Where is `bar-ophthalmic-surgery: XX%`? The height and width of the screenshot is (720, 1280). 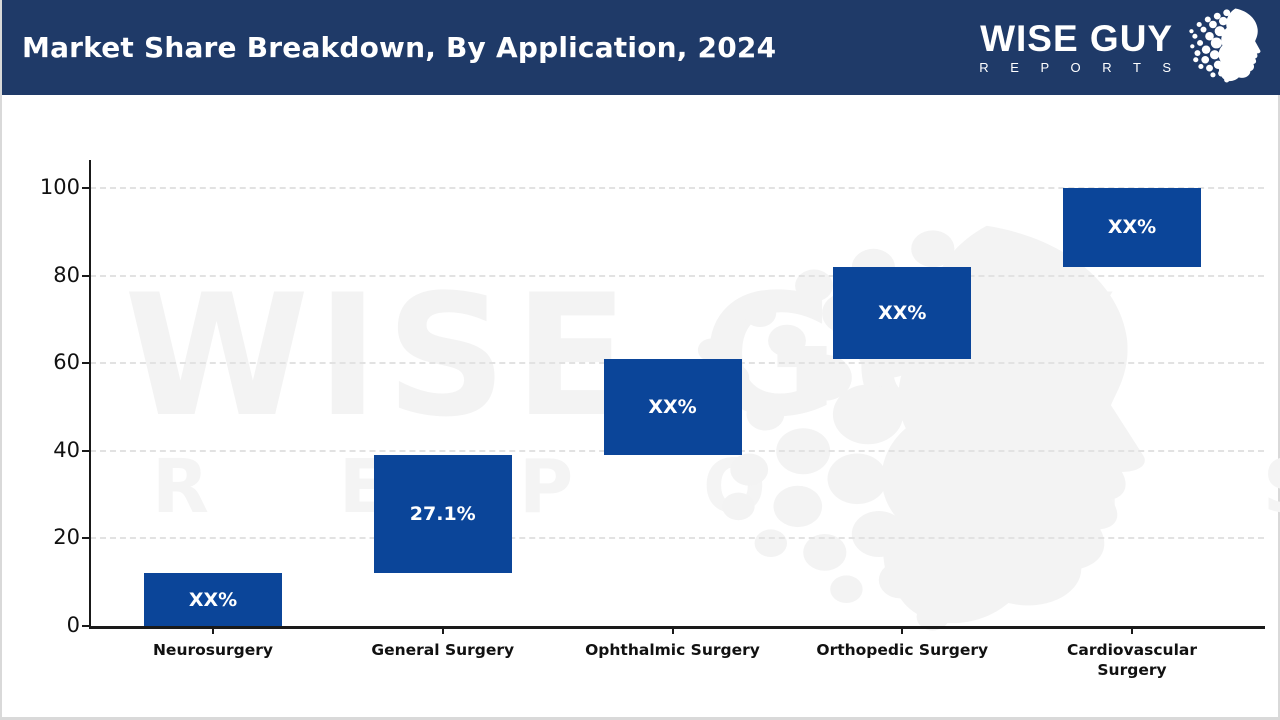 bar-ophthalmic-surgery: XX% is located at coordinates (672, 406).